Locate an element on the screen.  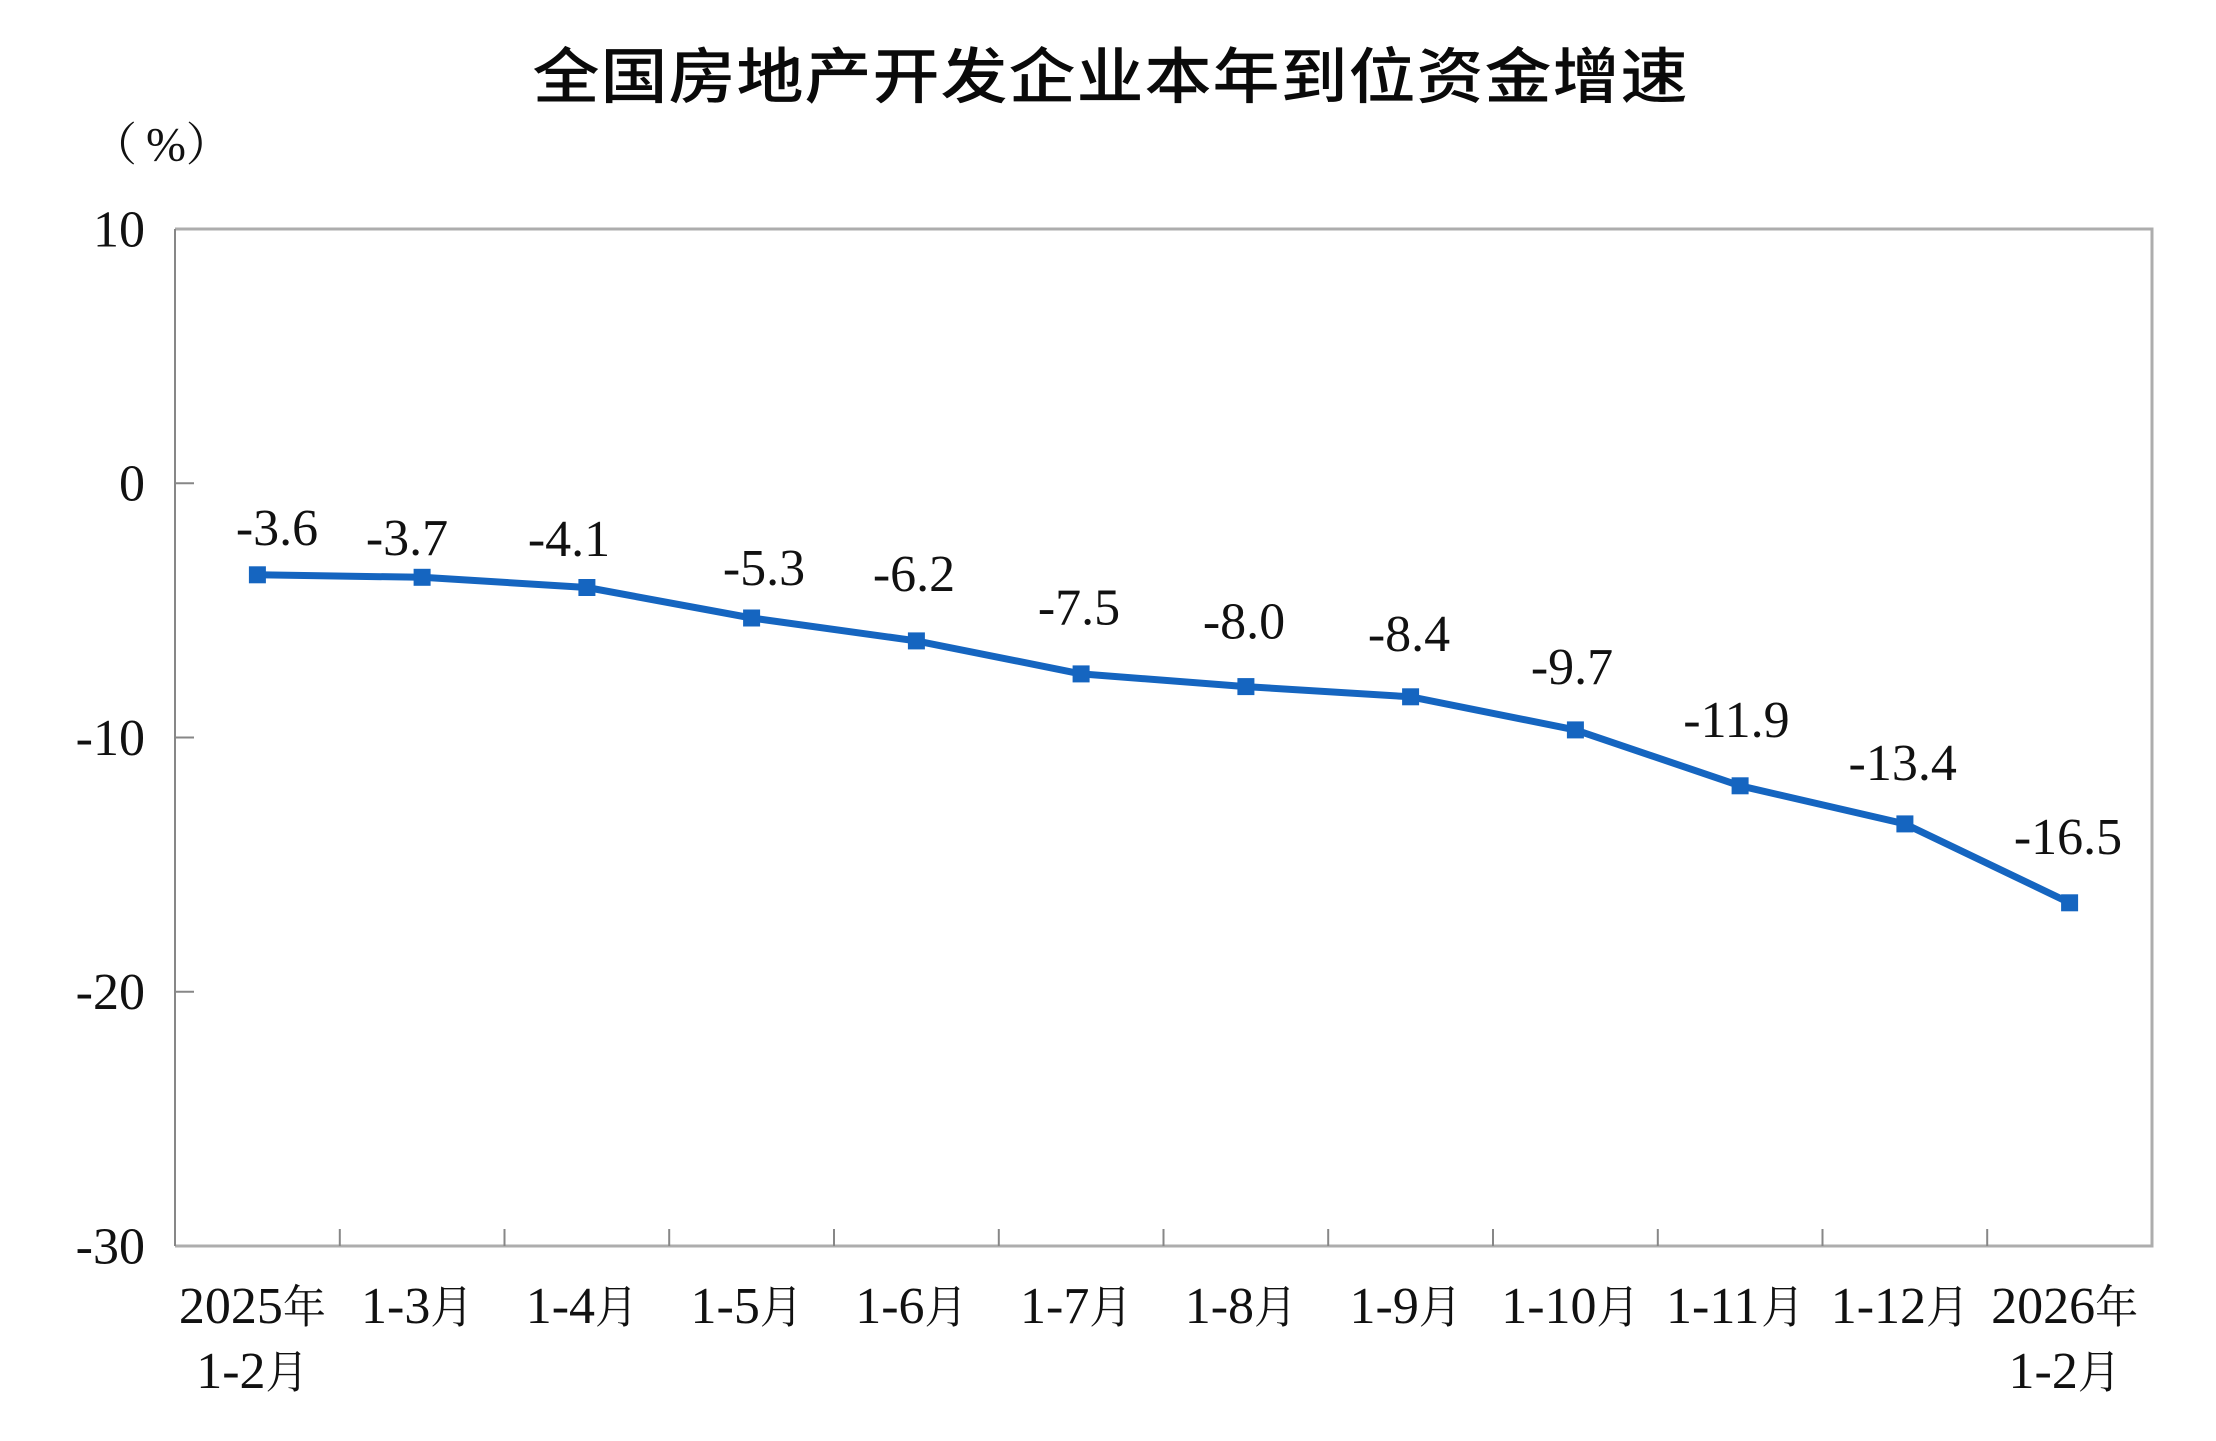
svg-text: 1-7 is located at coordinates (1054, 1306).